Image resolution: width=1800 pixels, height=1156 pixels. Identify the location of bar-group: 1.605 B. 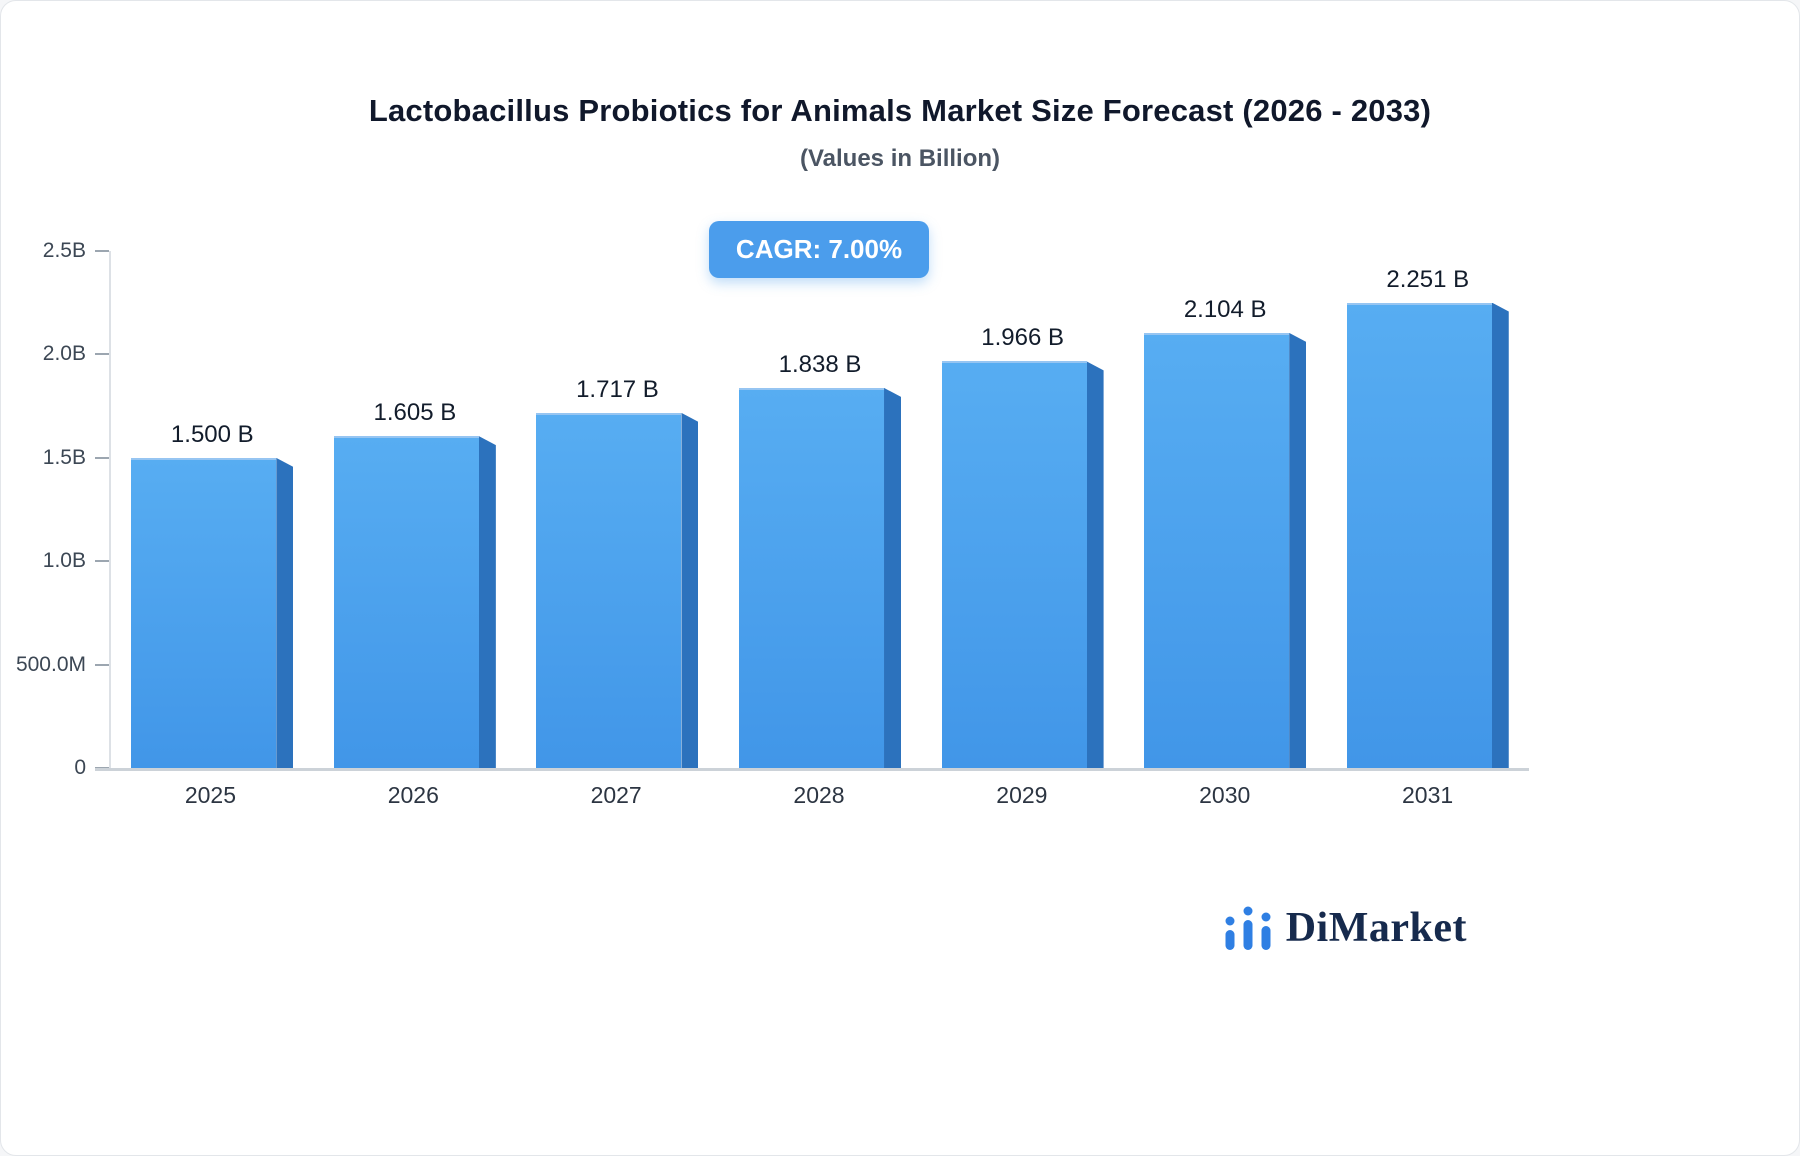
(415, 509).